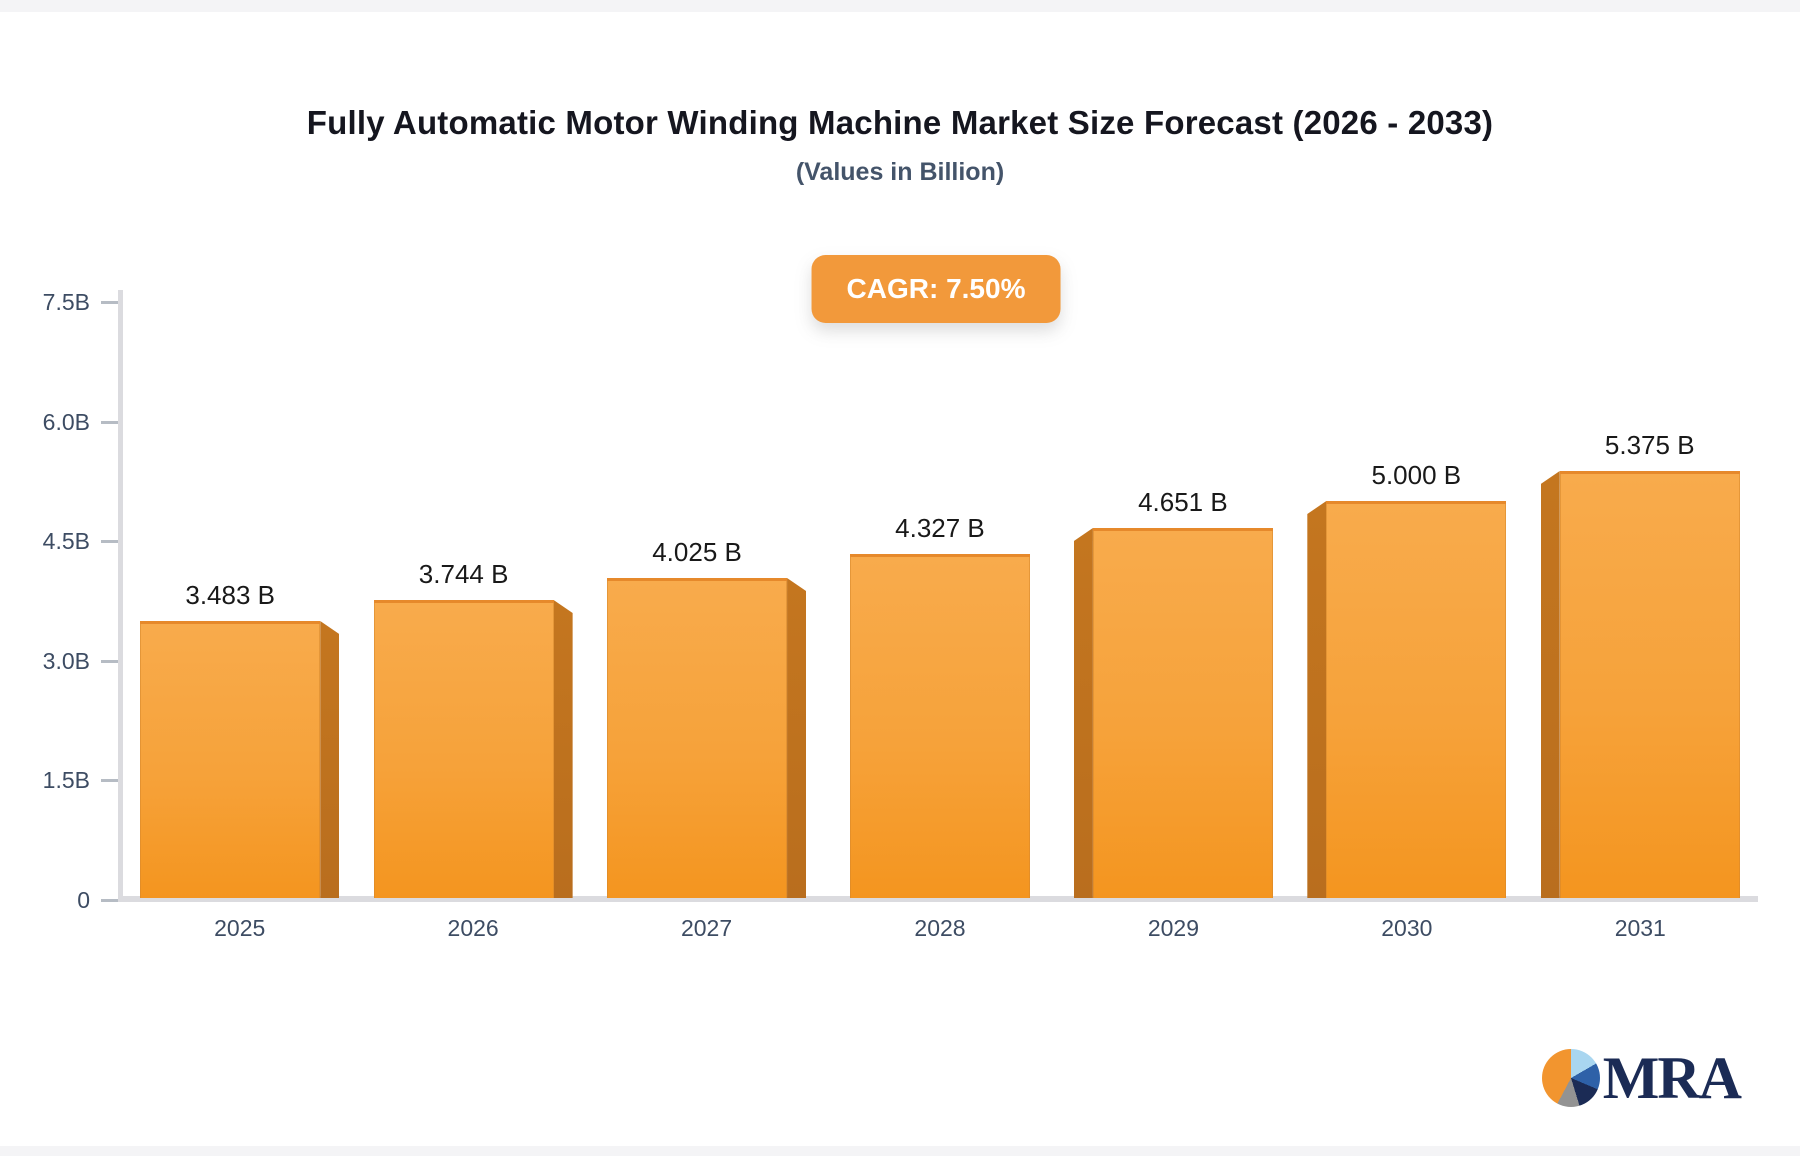  I want to click on y-tick-label-0: 0, so click(83, 900).